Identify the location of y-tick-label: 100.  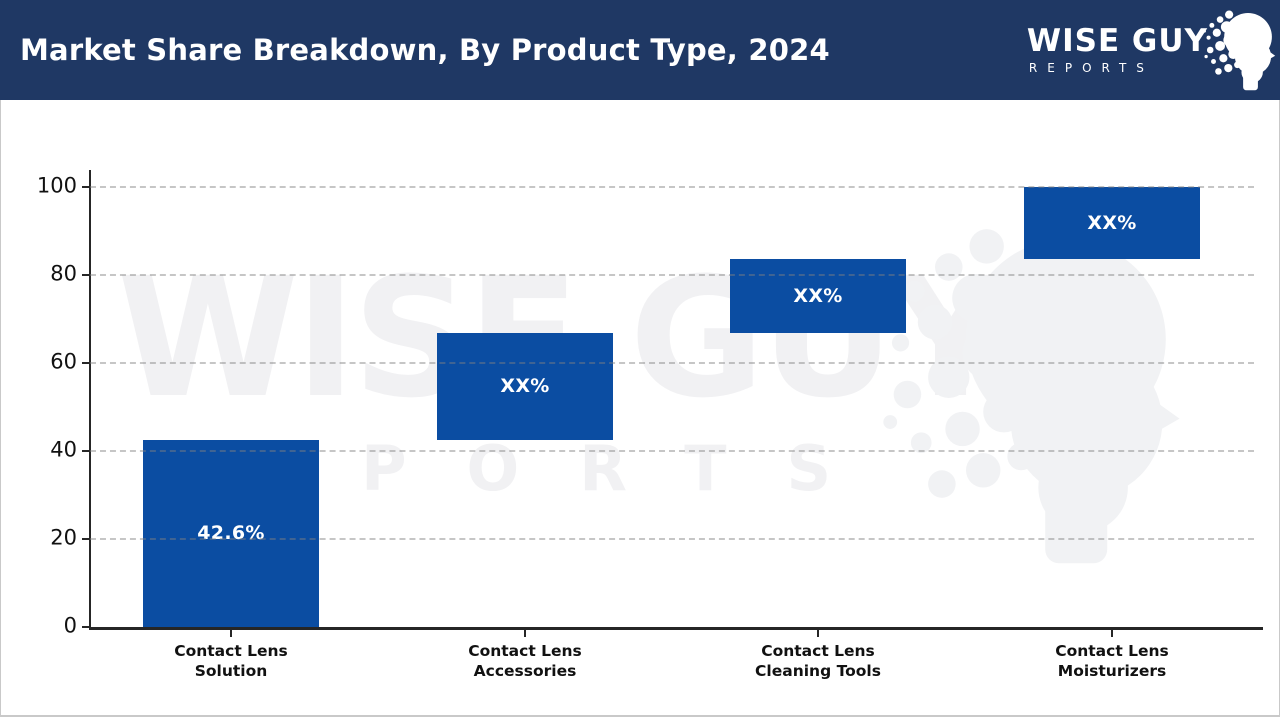
(56, 185).